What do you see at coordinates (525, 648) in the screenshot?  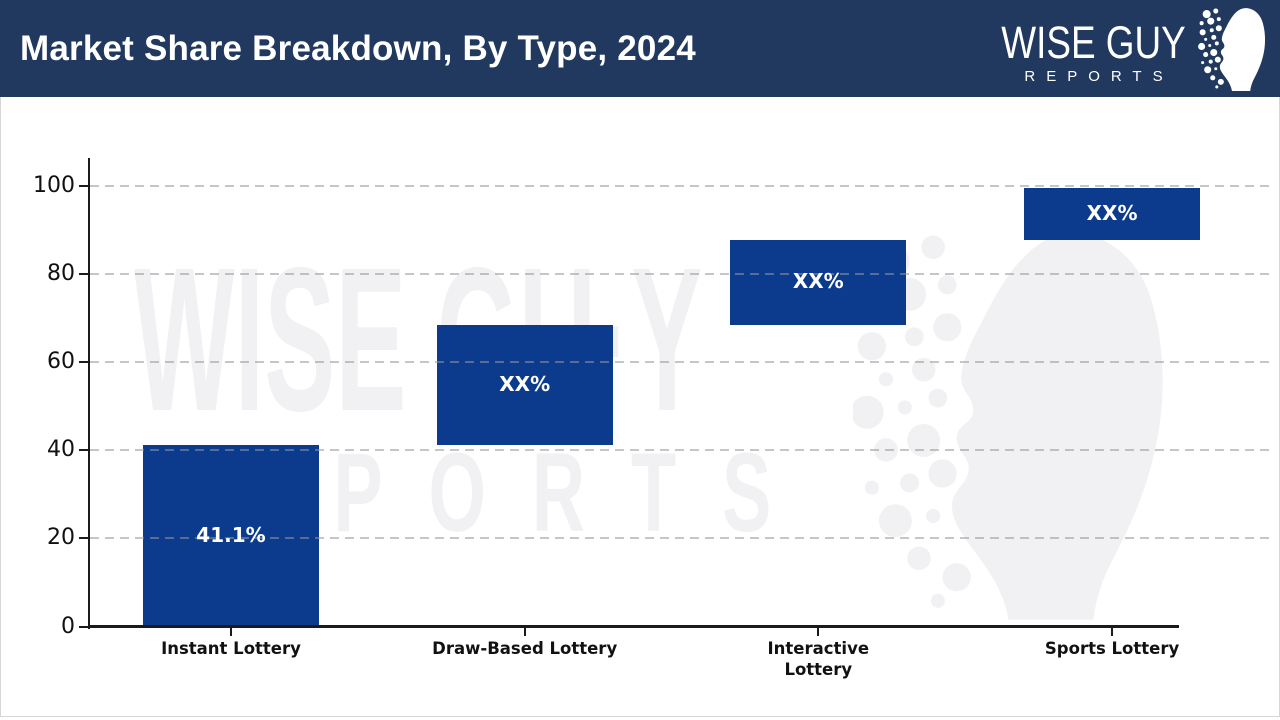 I see `x-axis-category-label: Draw-Based Lottery` at bounding box center [525, 648].